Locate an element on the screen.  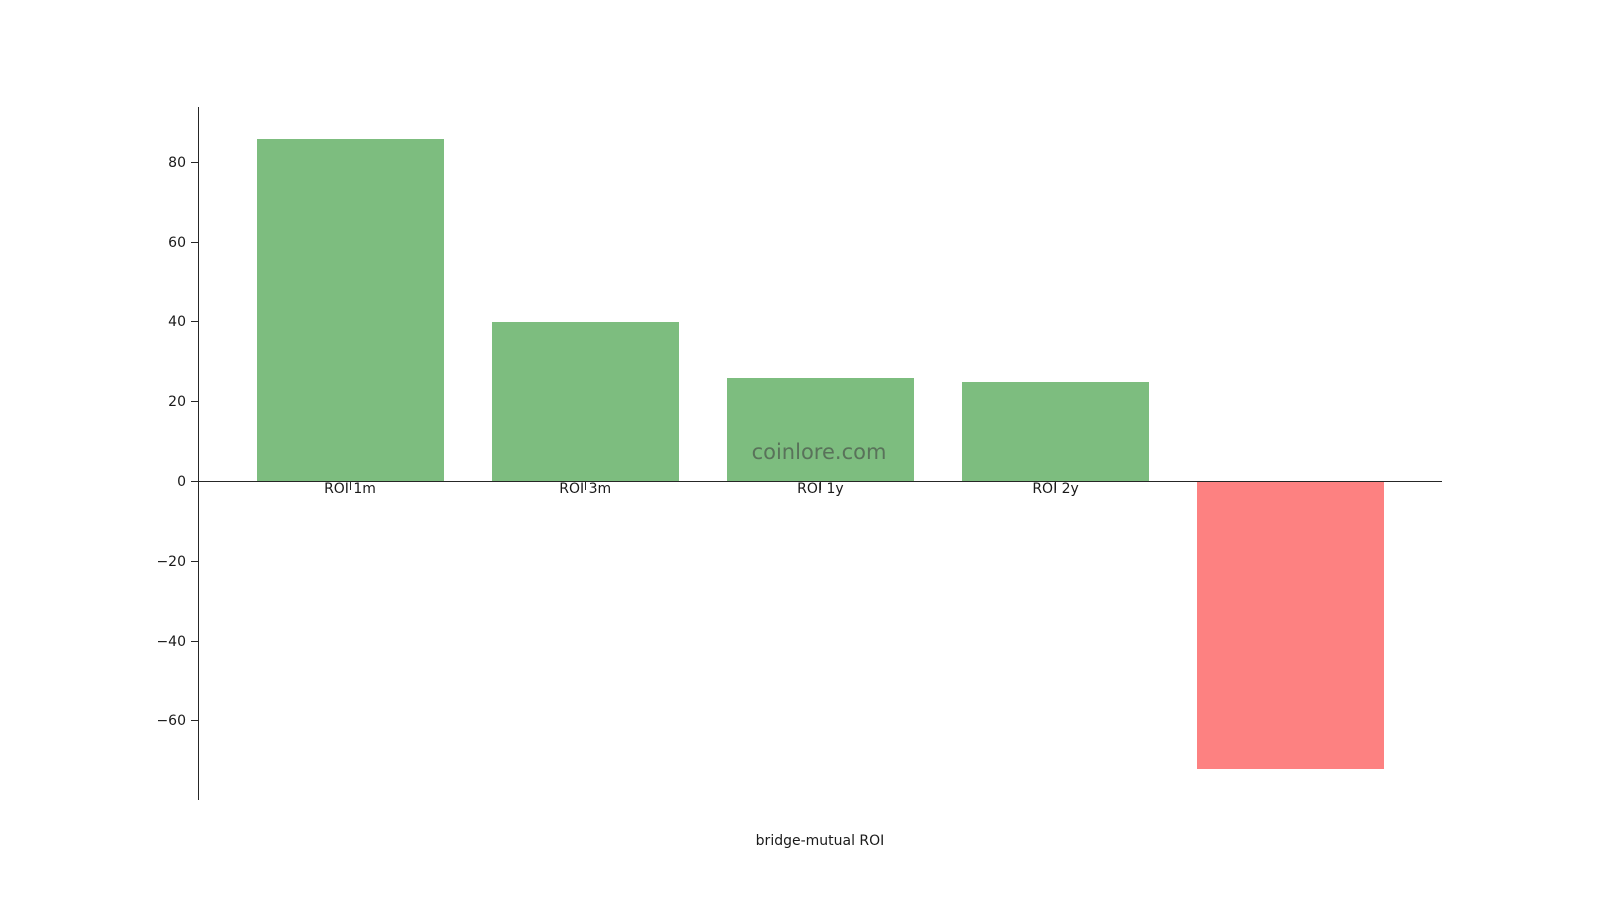
y-axis-tick-label: 40 is located at coordinates (177, 322).